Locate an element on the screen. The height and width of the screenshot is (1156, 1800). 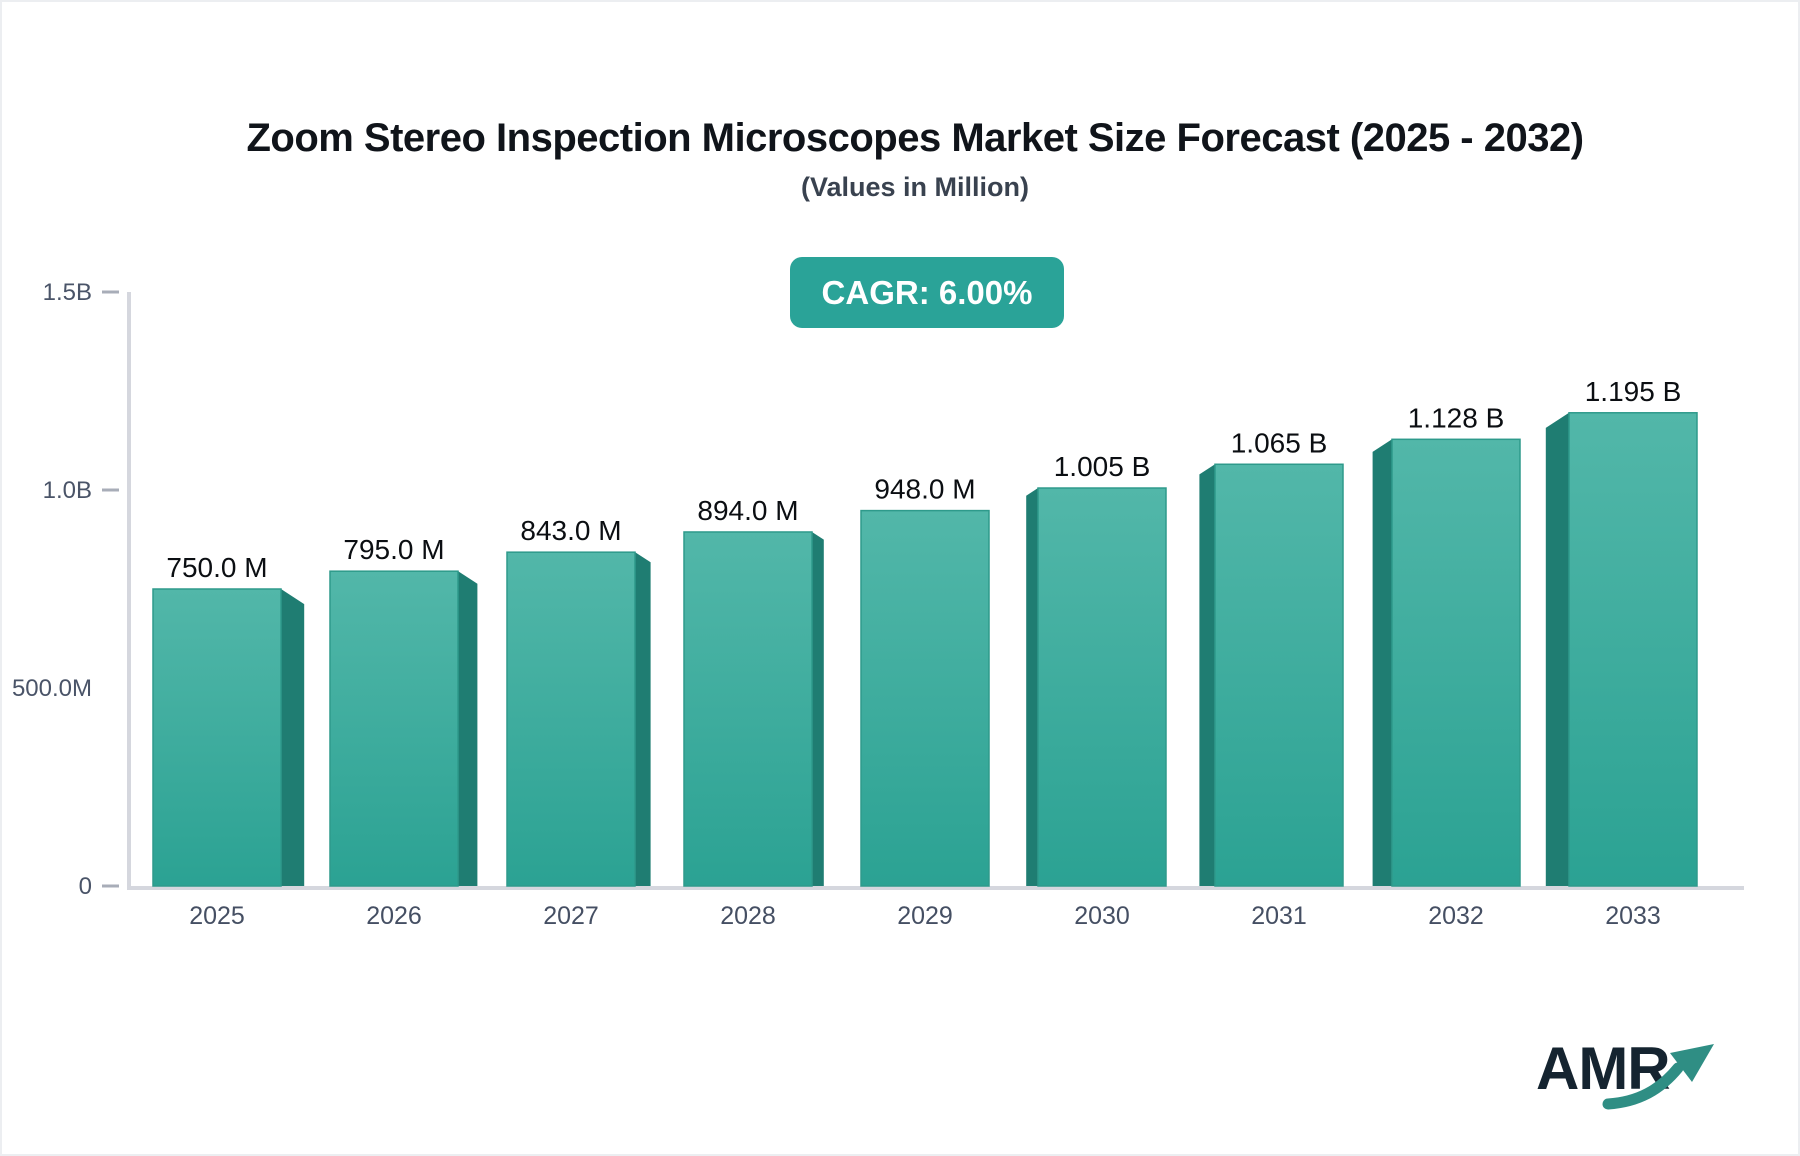
bar-value-label: 948.0 M is located at coordinates (924, 489).